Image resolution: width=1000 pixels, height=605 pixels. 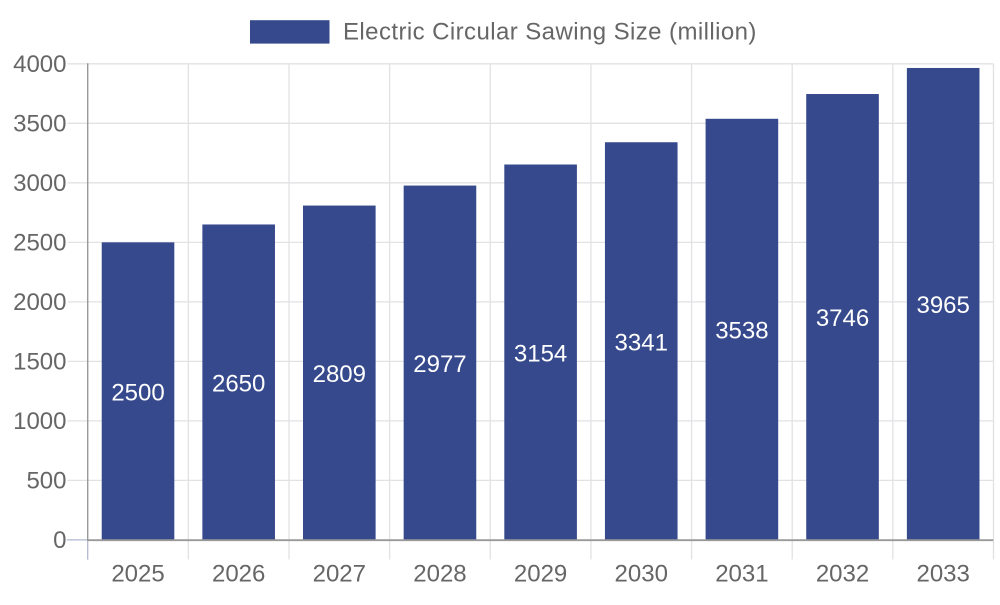 I want to click on svg-text: 3746, so click(x=842, y=318).